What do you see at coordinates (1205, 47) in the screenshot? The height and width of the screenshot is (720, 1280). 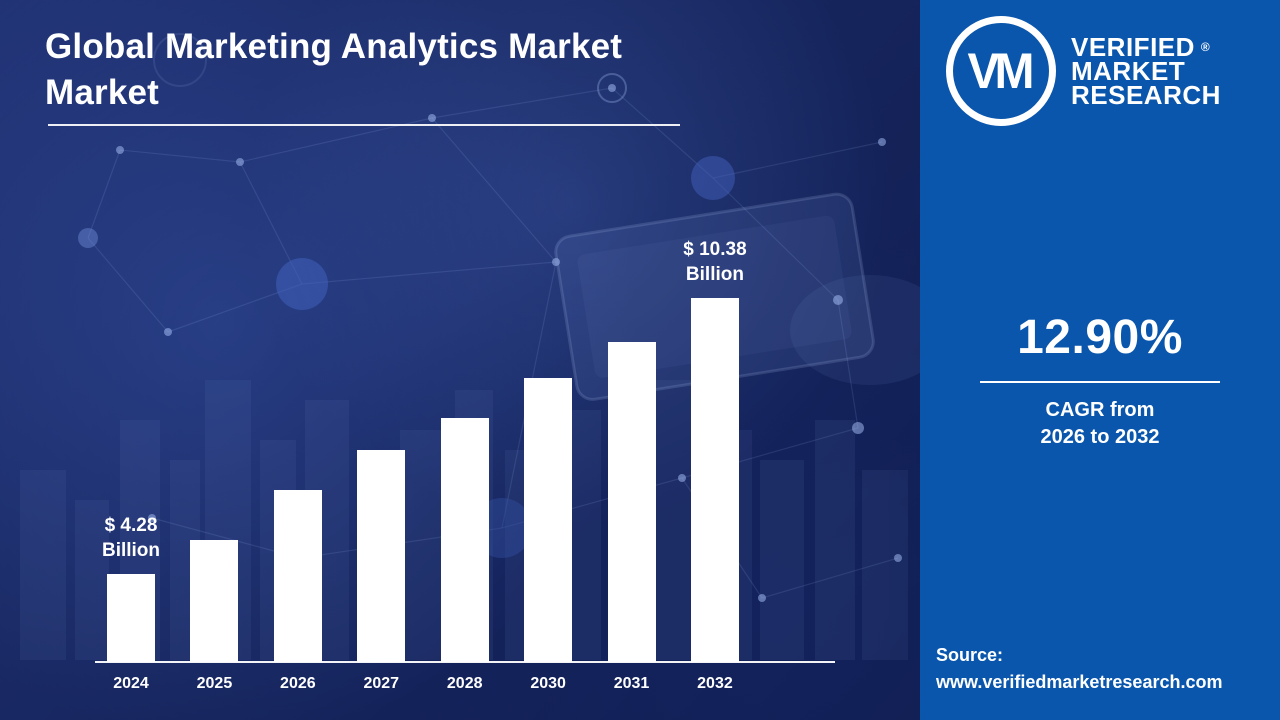 I see `registered-trademark: ®` at bounding box center [1205, 47].